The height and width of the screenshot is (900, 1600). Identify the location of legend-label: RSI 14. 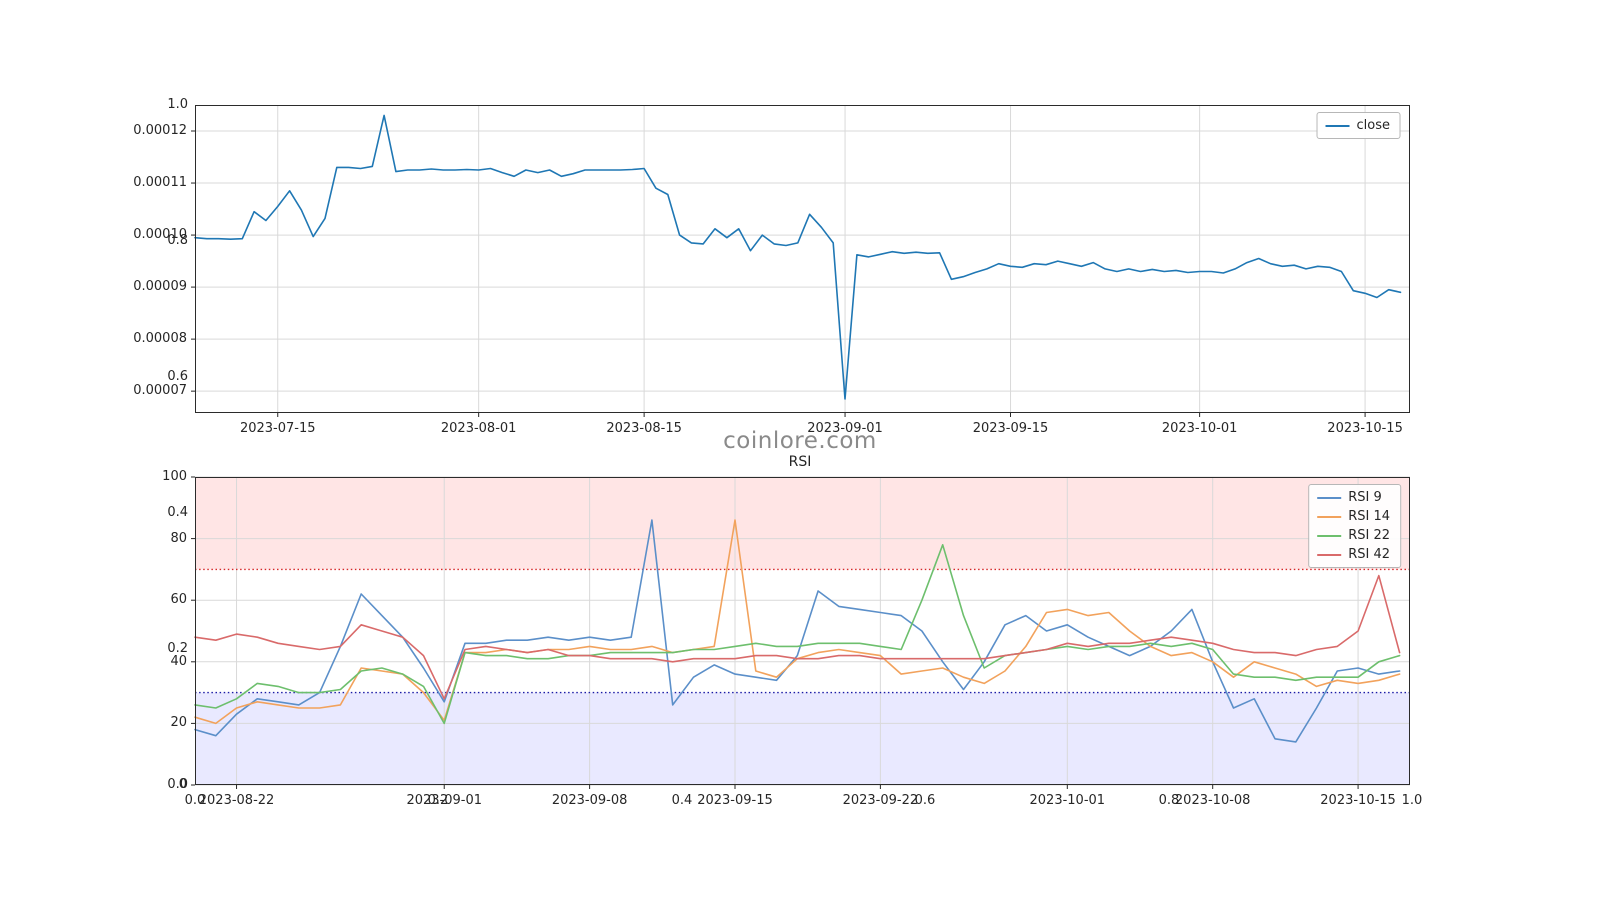
(1369, 516).